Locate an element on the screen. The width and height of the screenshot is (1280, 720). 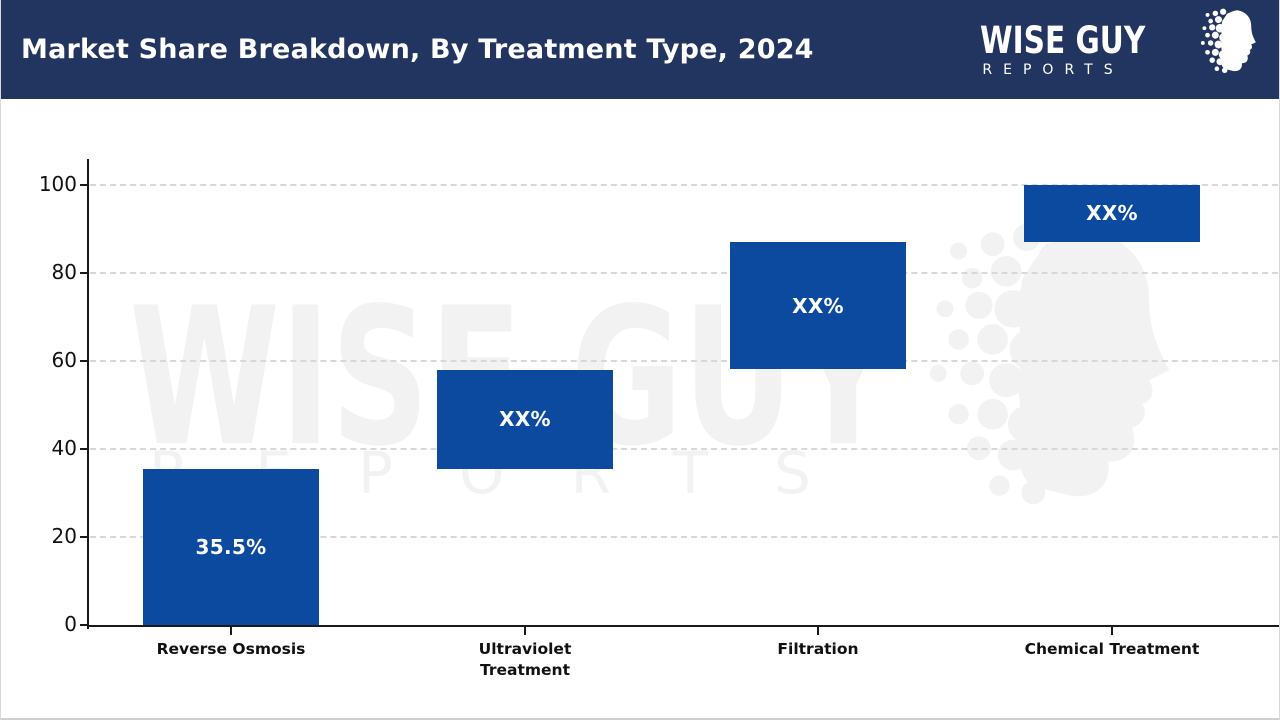
brand-text: WISE GUY REPORTS is located at coordinates (1083, 50).